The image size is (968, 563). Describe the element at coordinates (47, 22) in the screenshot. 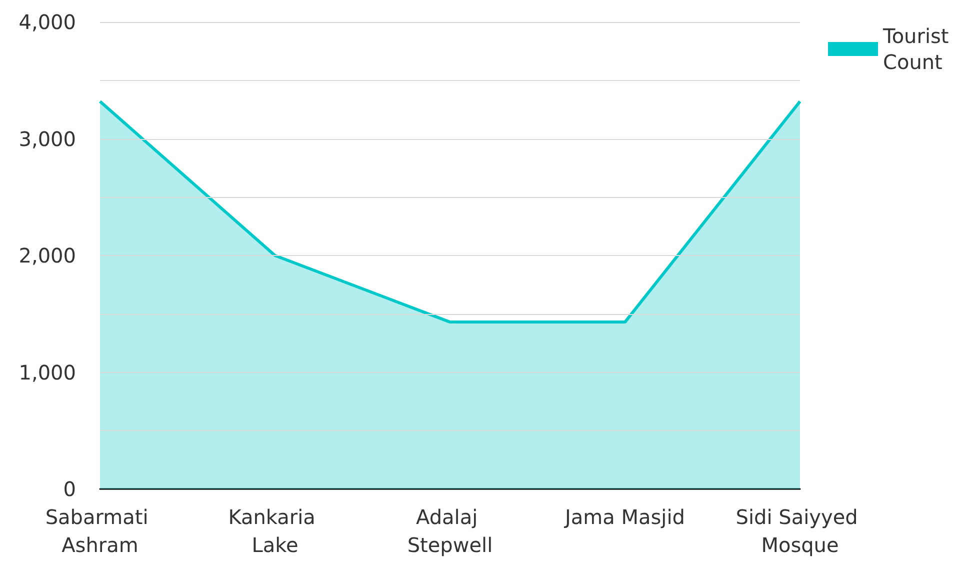

I see `y-tick-label: 4,000` at that location.